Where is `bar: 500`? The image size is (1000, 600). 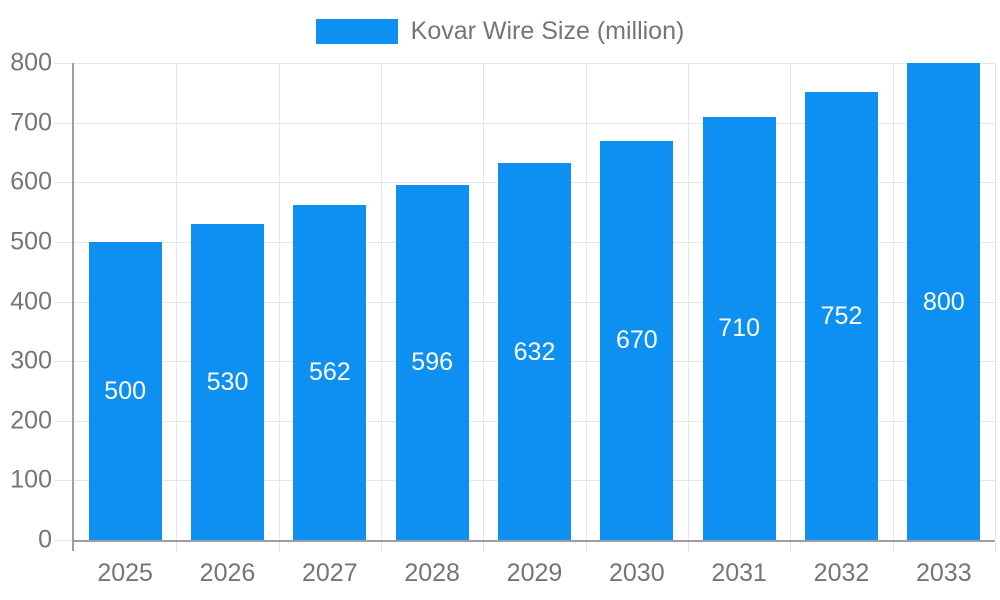 bar: 500 is located at coordinates (125, 390).